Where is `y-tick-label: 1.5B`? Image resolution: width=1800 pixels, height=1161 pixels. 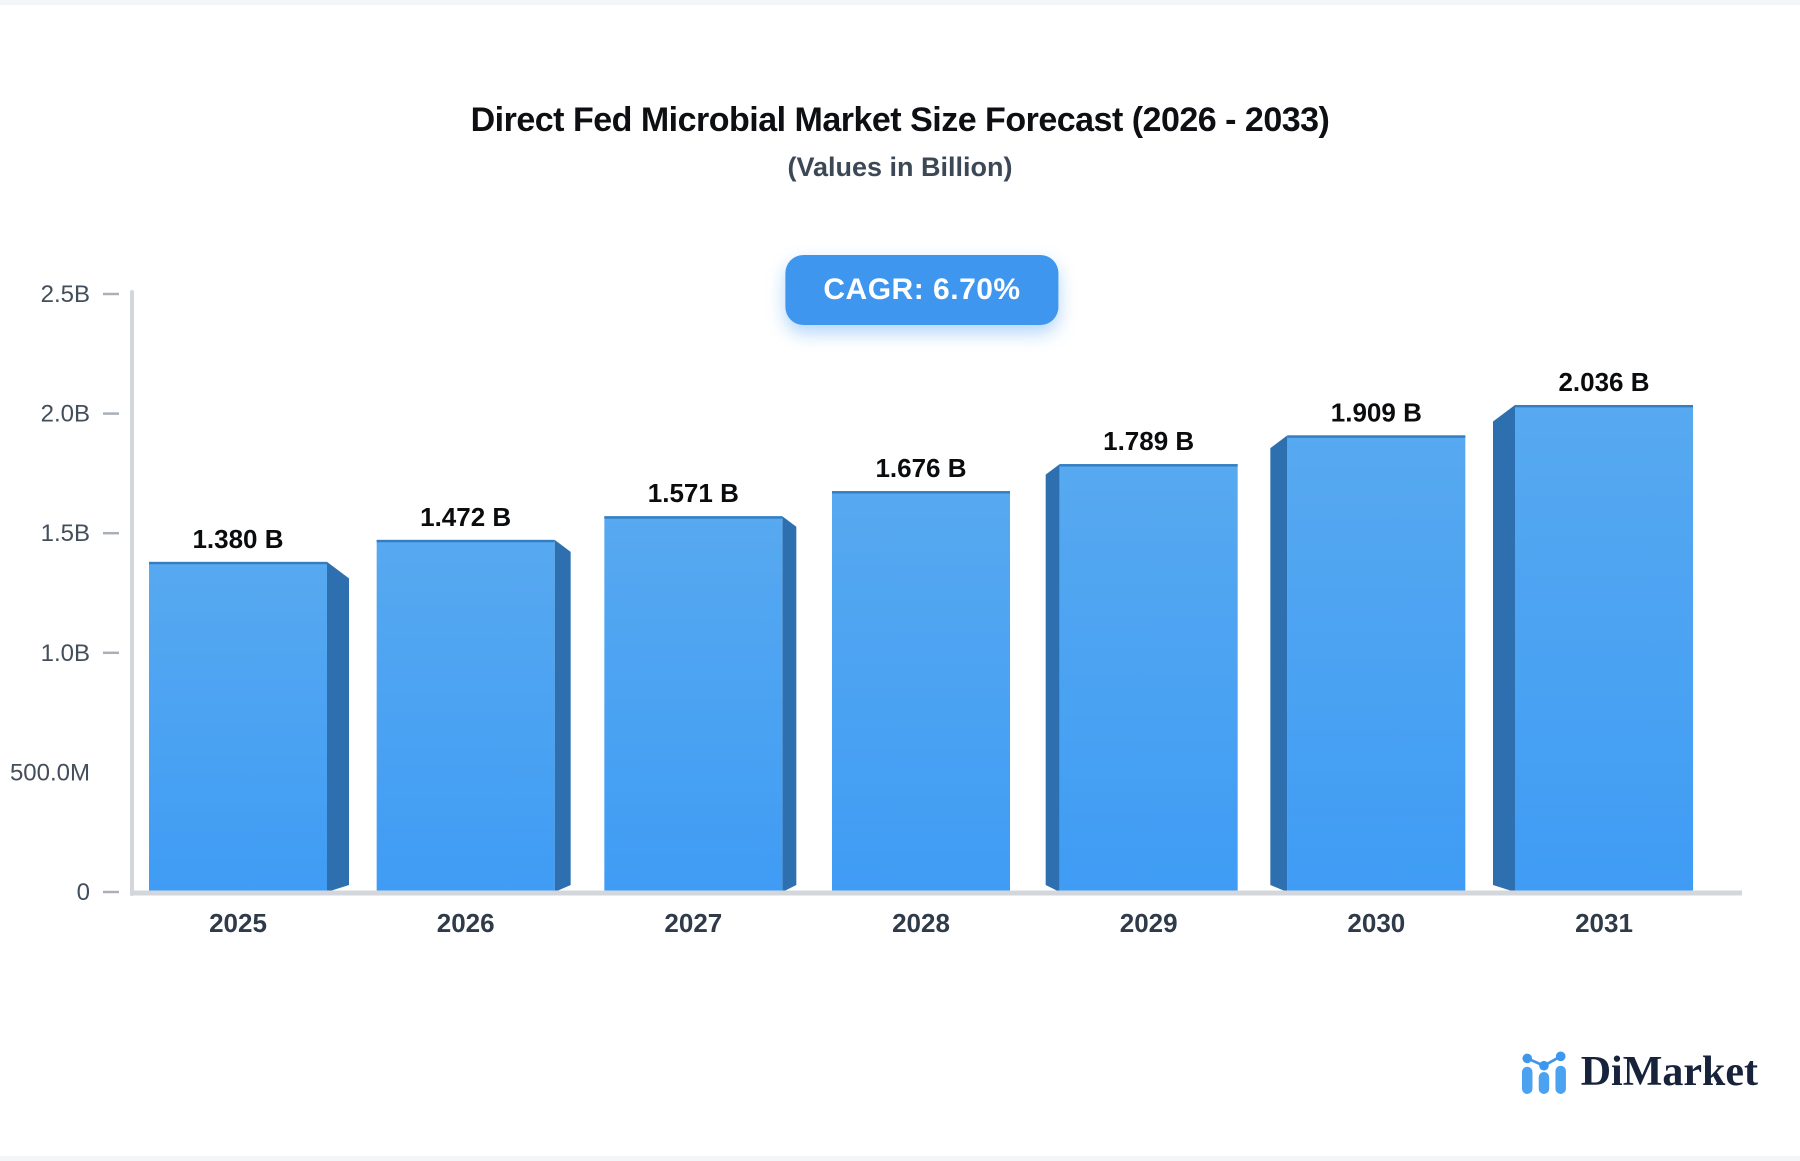 y-tick-label: 1.5B is located at coordinates (65, 533).